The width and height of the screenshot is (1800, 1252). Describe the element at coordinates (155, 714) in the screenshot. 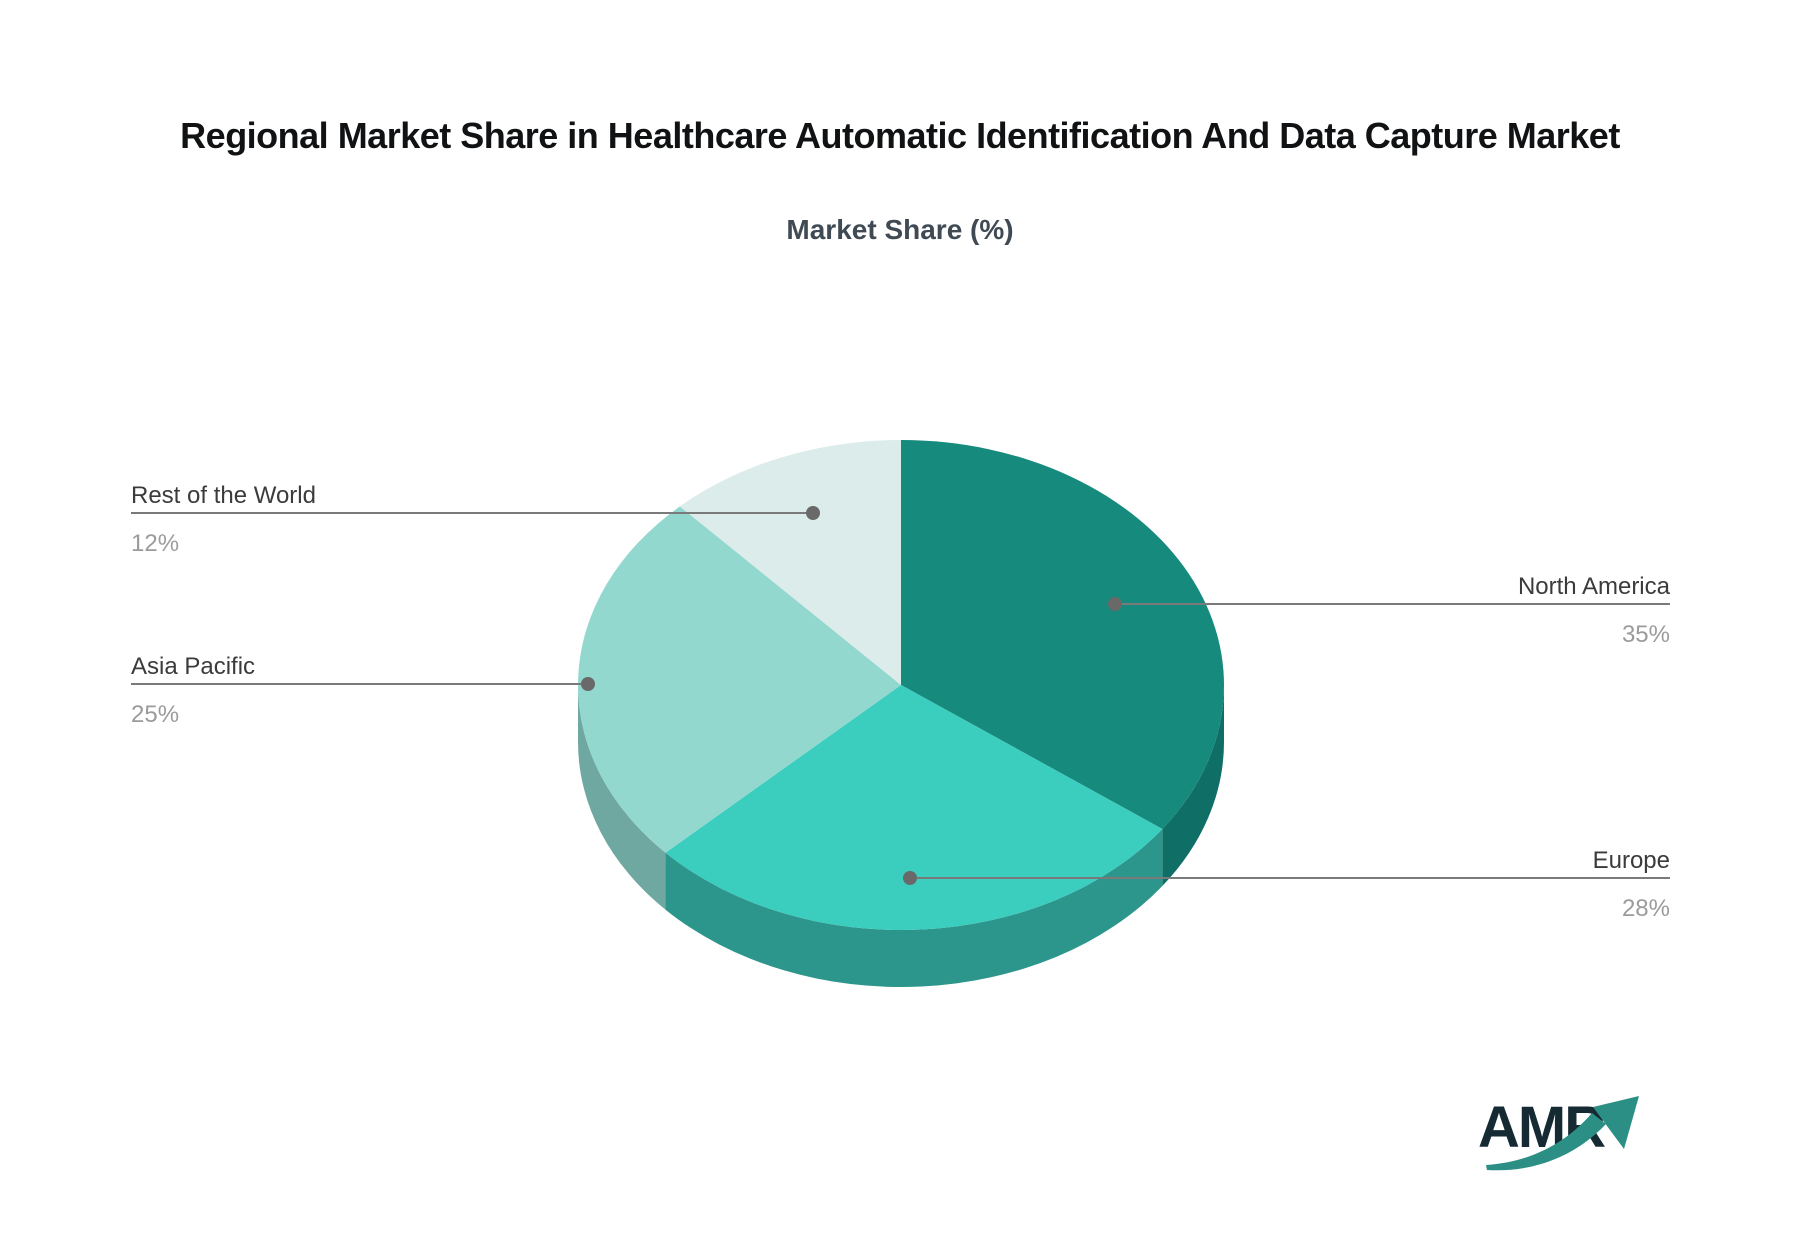

I see `slice-value-asia-pacific: 25%` at that location.